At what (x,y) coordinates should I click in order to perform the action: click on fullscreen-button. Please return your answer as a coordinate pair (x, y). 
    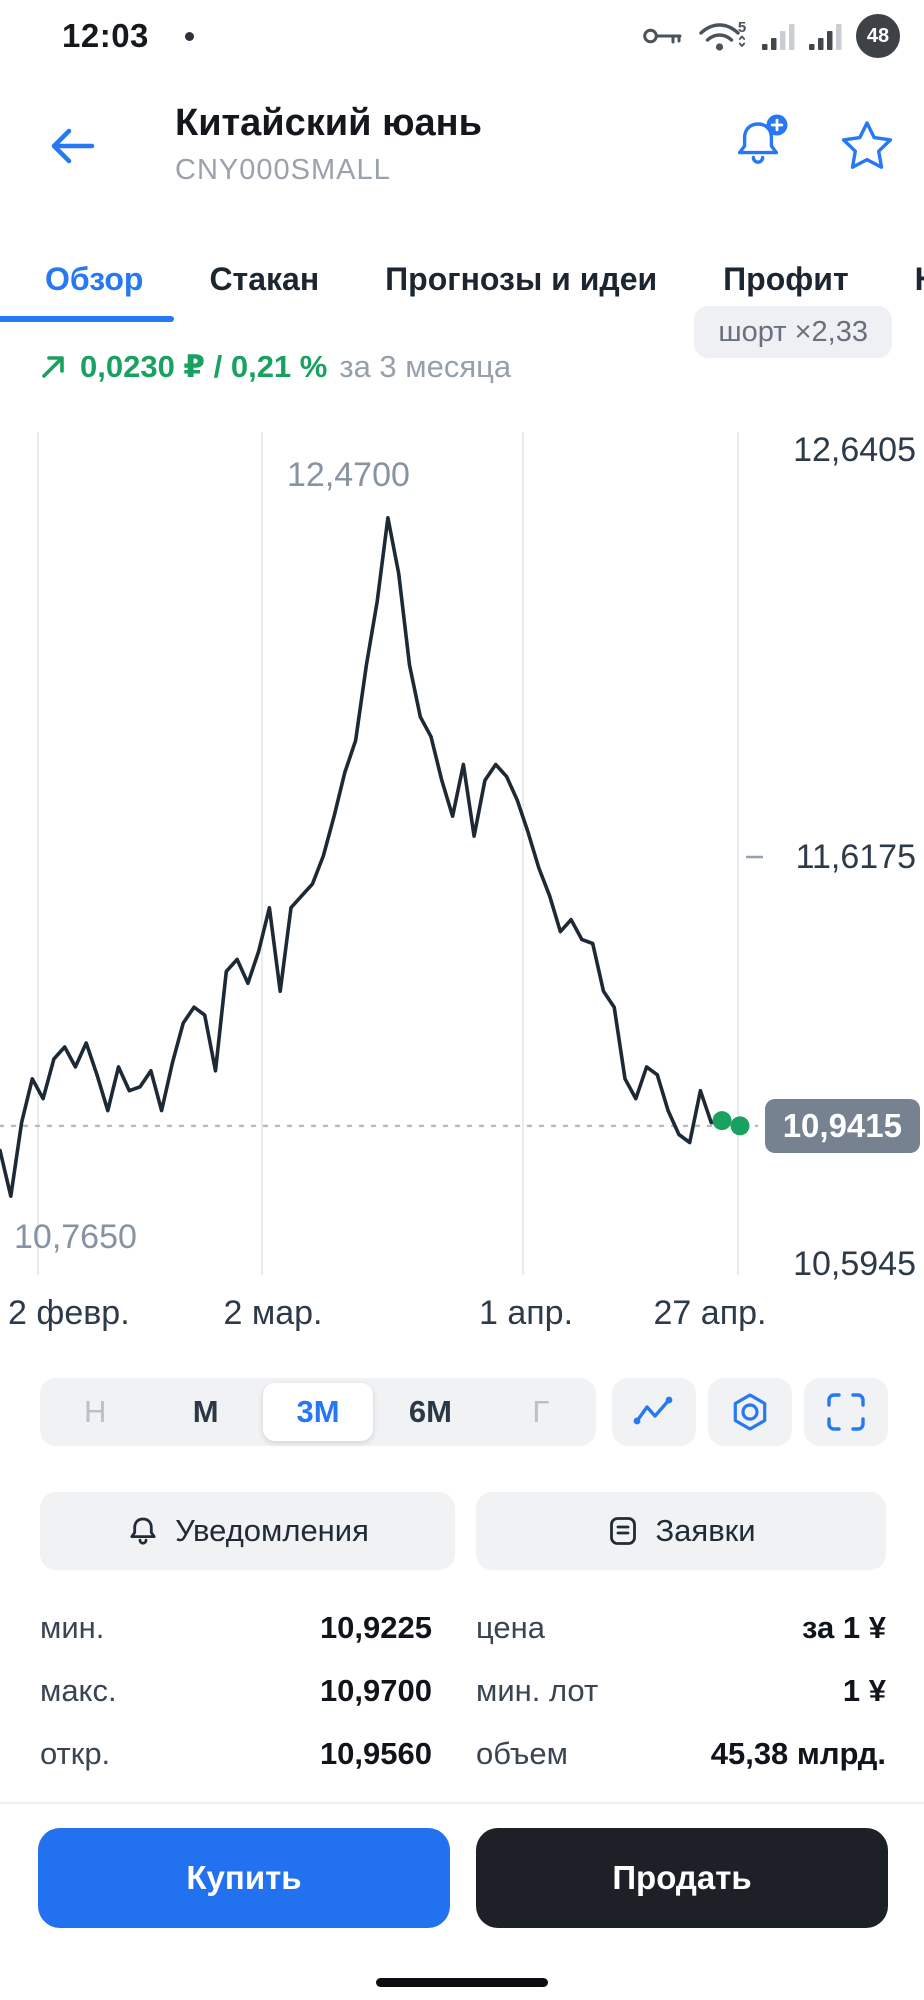
    Looking at the image, I should click on (846, 1412).